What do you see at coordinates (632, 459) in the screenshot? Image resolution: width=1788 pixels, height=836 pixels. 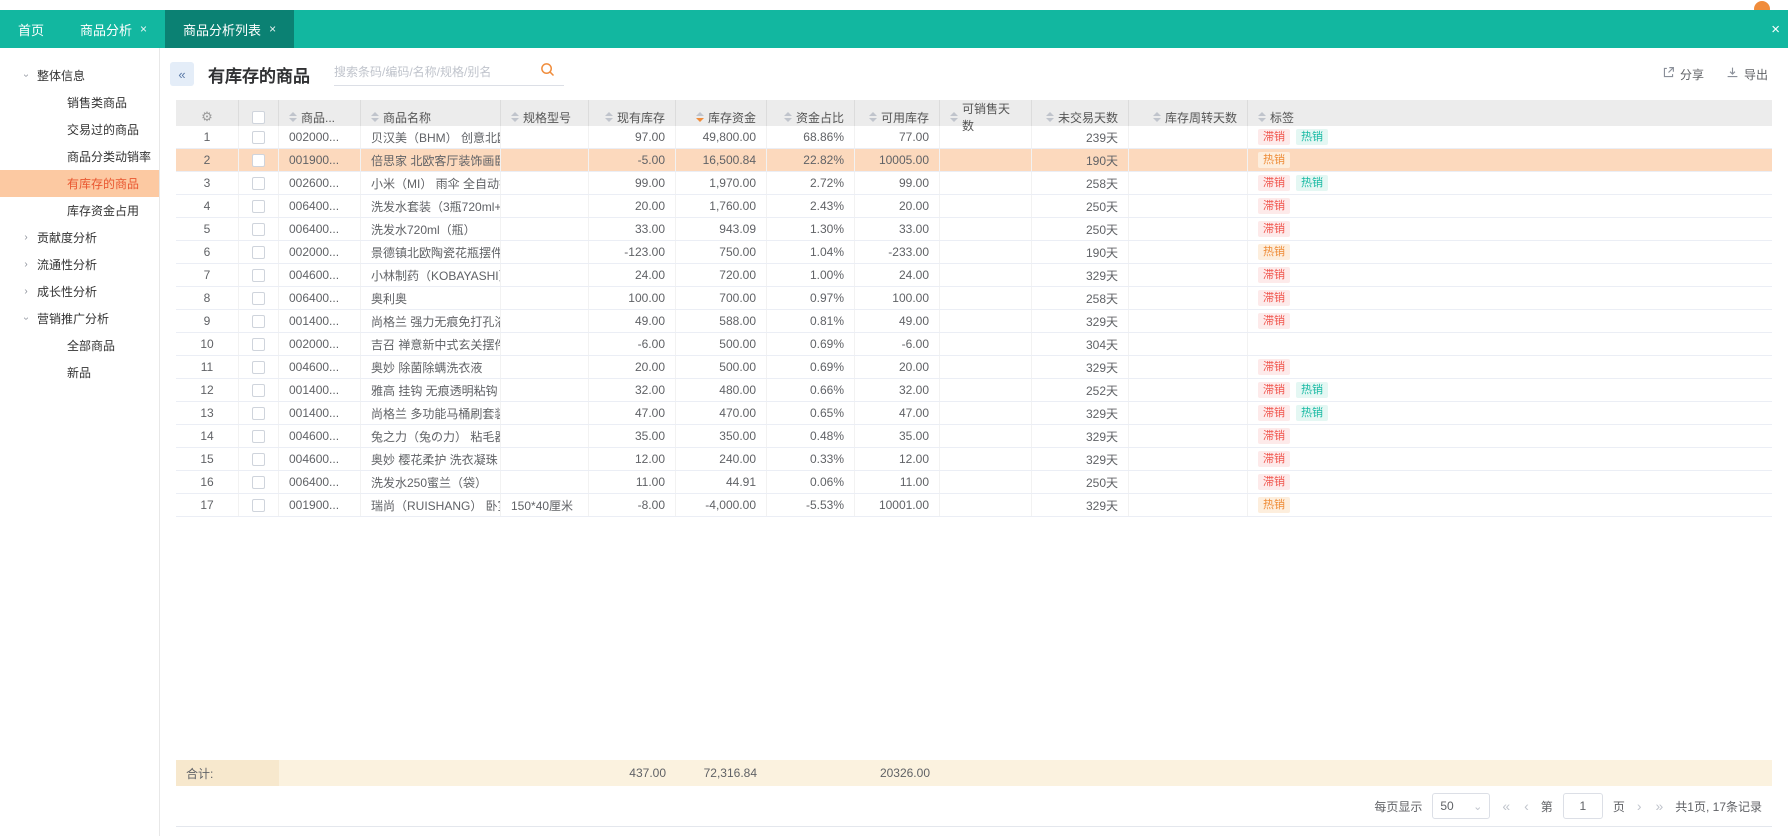 I see `stock-cell: 12.00` at bounding box center [632, 459].